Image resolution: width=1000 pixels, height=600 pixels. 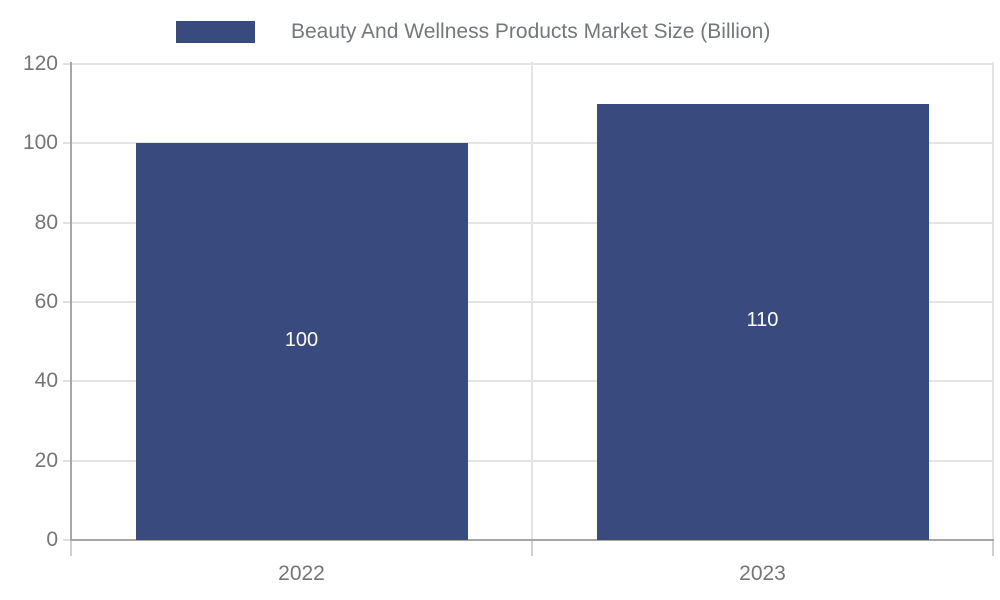 I want to click on legend-swatch, so click(x=215, y=32).